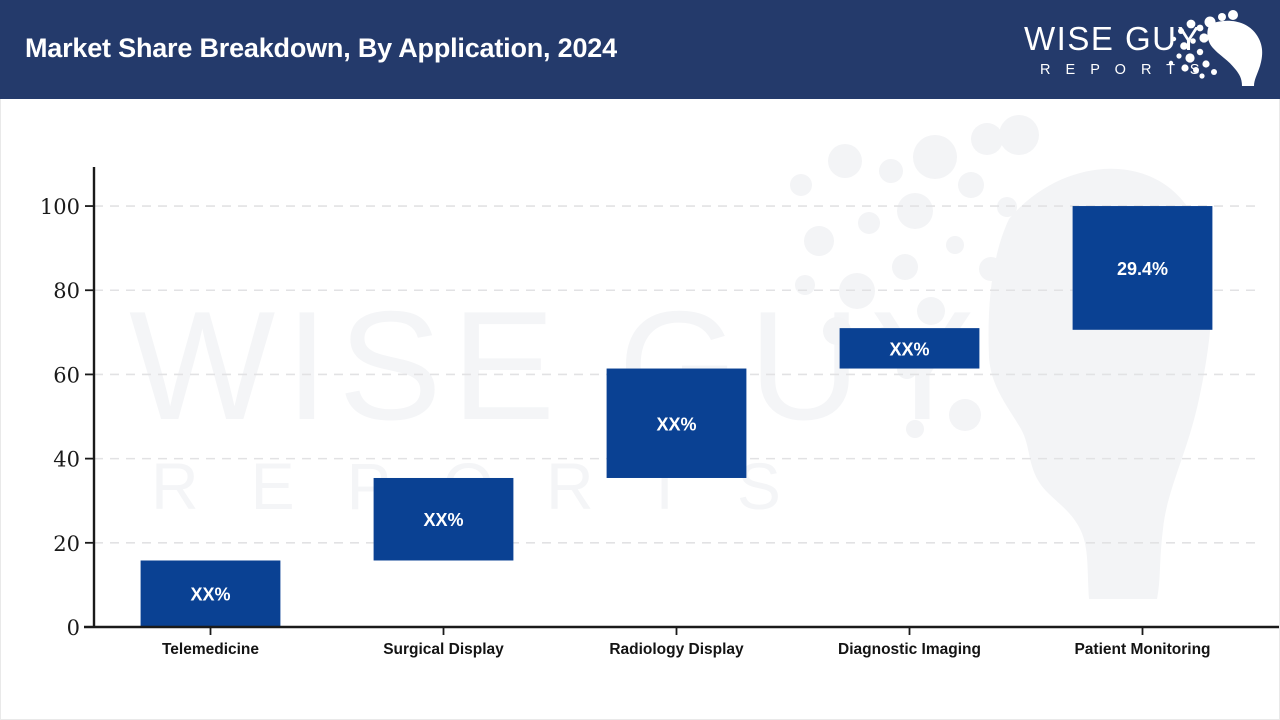 The height and width of the screenshot is (720, 1280). Describe the element at coordinates (60, 207) in the screenshot. I see `y-tick-label: 100` at that location.